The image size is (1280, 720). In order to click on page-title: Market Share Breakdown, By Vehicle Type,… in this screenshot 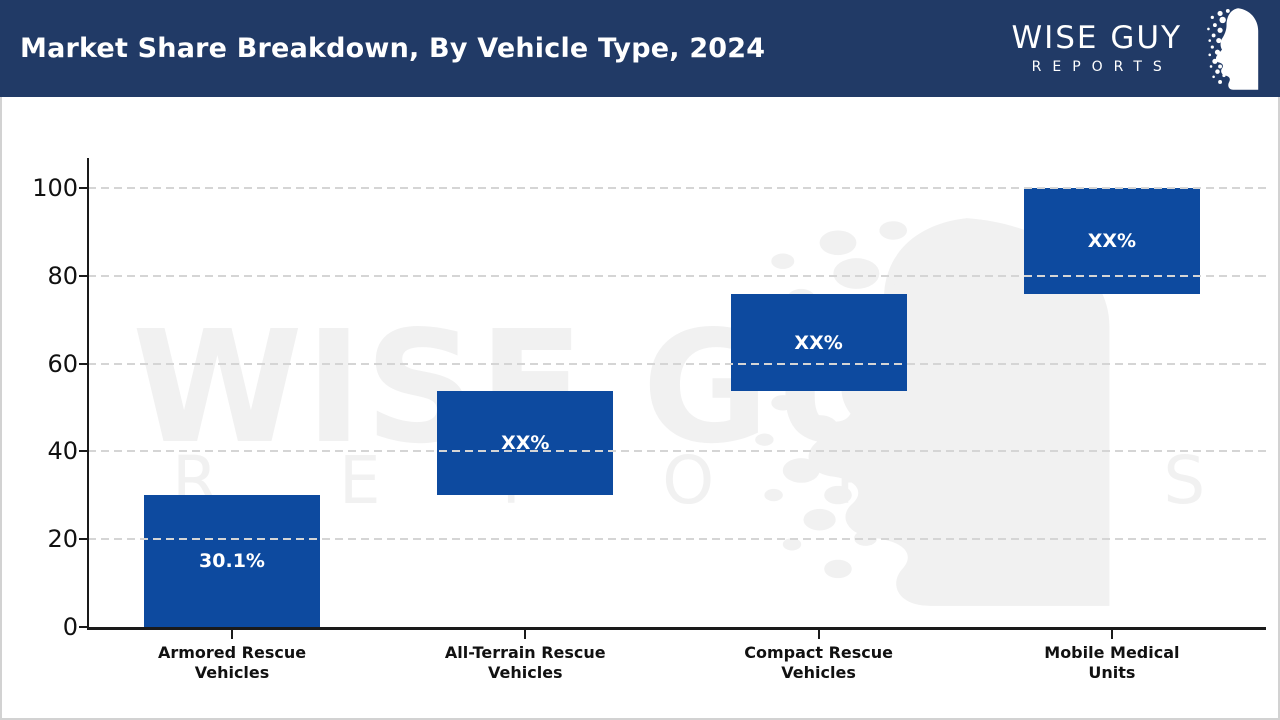, I will do `click(393, 48)`.